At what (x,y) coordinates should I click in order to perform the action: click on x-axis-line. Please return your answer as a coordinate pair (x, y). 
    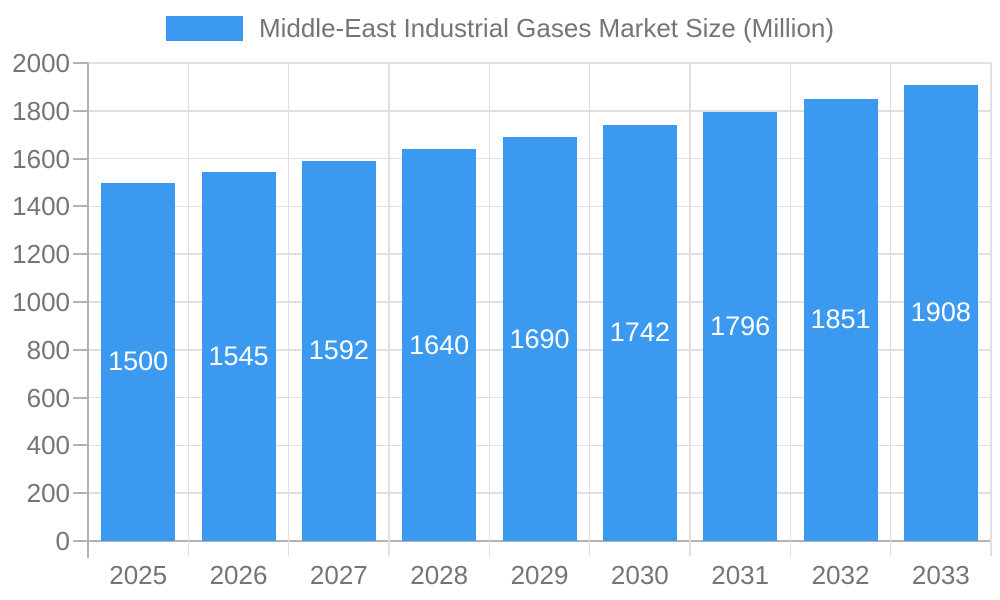
    Looking at the image, I should click on (539, 541).